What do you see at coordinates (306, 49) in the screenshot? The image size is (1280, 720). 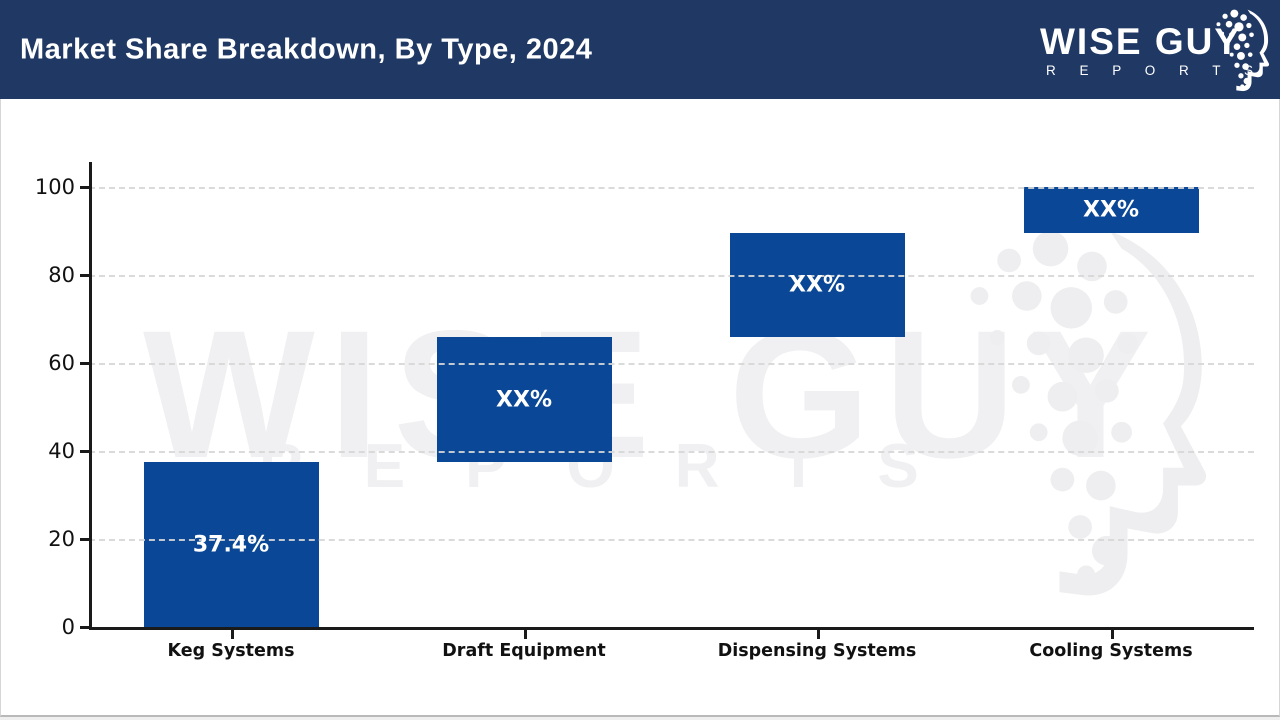 I see `page-title: Market Share Breakdown, By Type, 2024` at bounding box center [306, 49].